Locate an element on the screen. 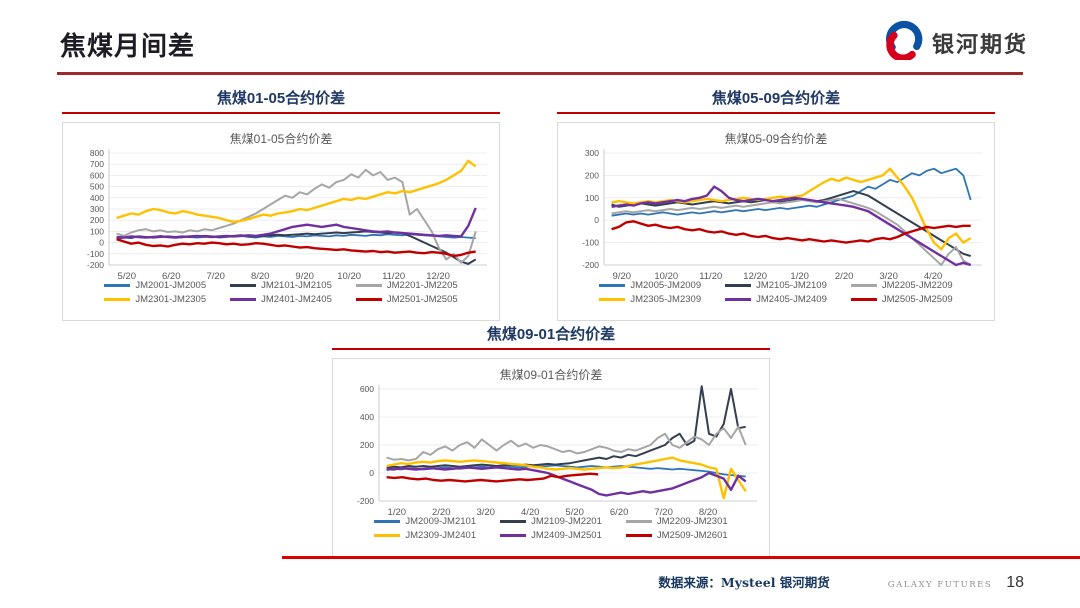 The height and width of the screenshot is (608, 1080). legend-label: JM2501-JM2505 is located at coordinates (422, 299).